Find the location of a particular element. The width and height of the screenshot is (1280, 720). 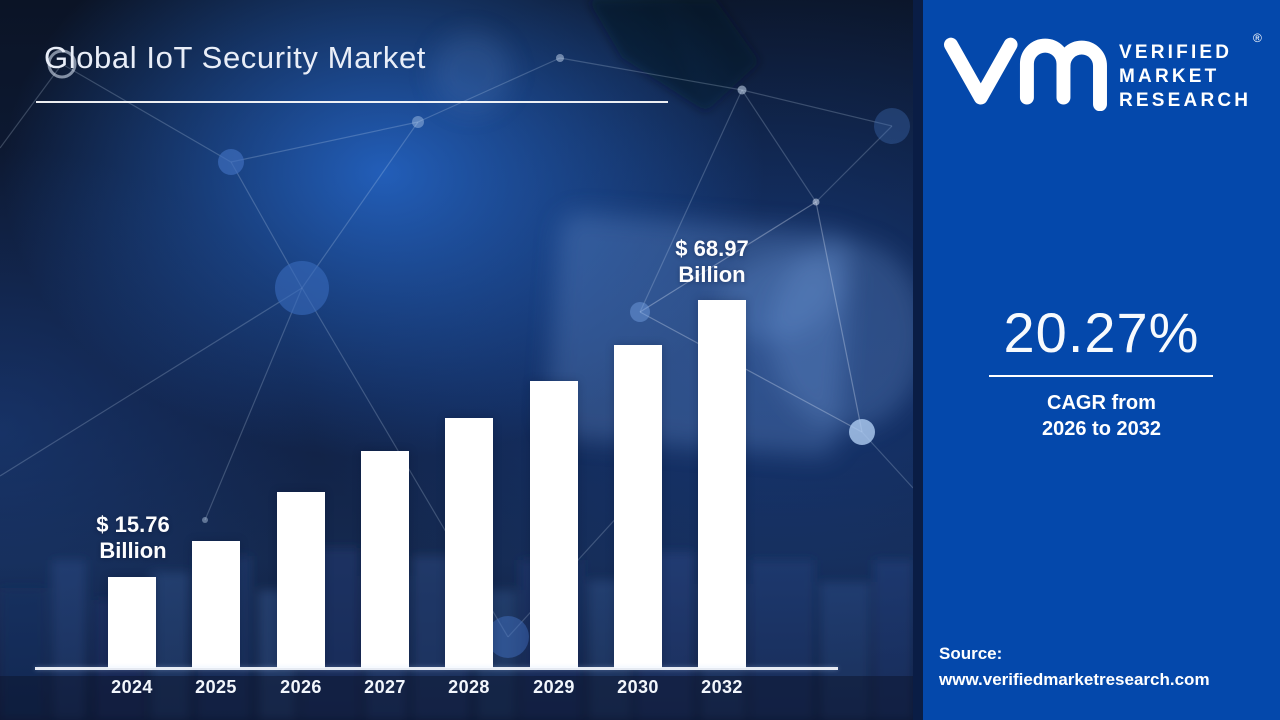

cagr-caption-line1: CAGR from is located at coordinates (1101, 403).